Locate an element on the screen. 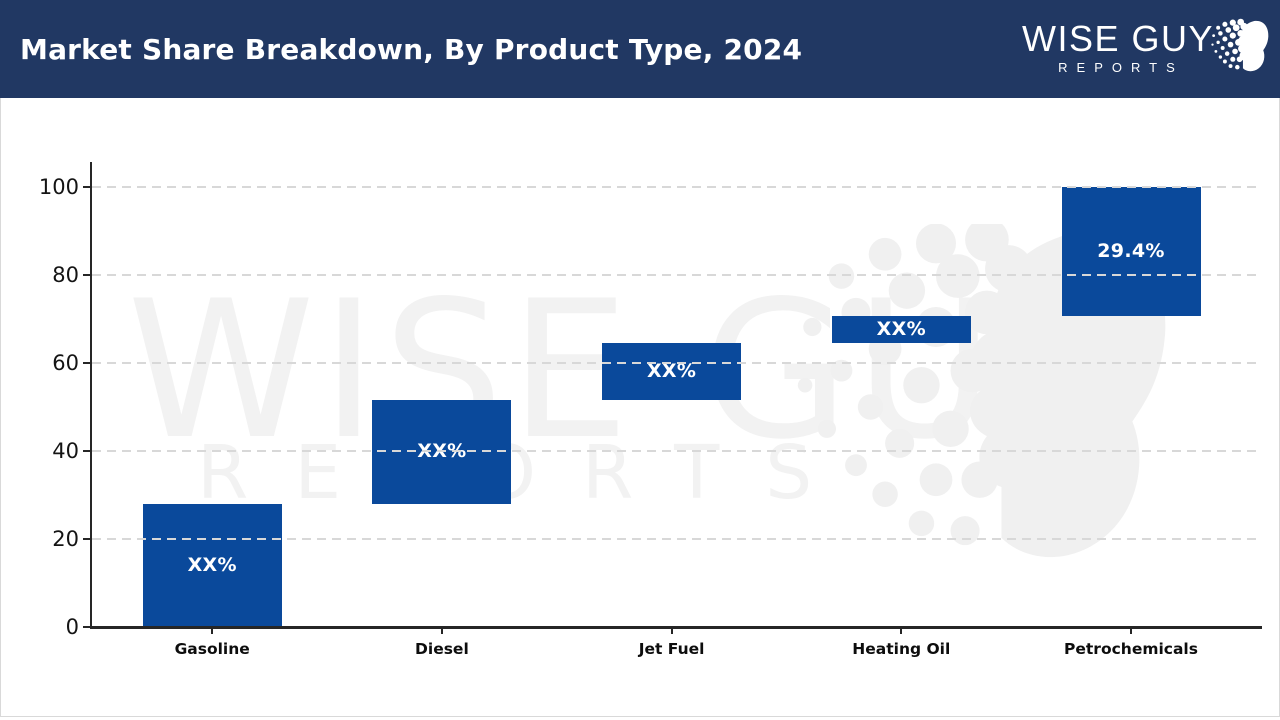  watermark-subtitle-text: REPORTS is located at coordinates (528, 473).